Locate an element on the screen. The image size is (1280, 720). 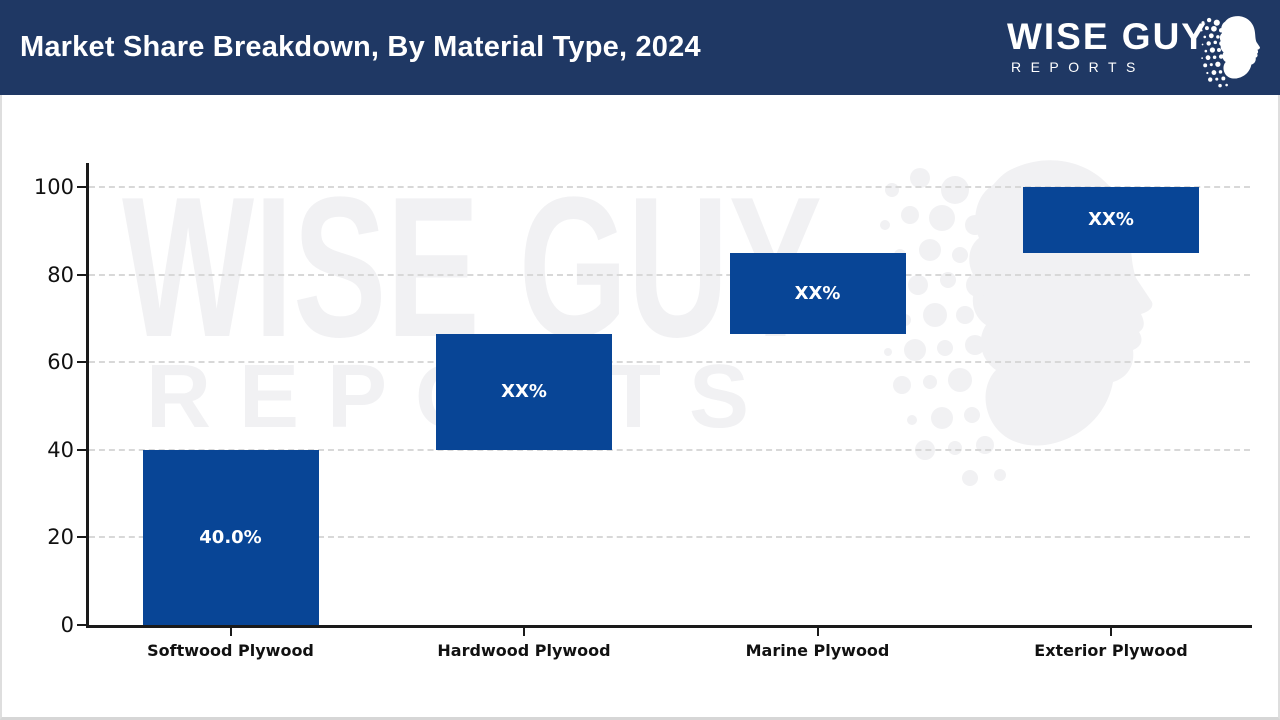
x-tick-exterior-plywood is located at coordinates (1111, 632).